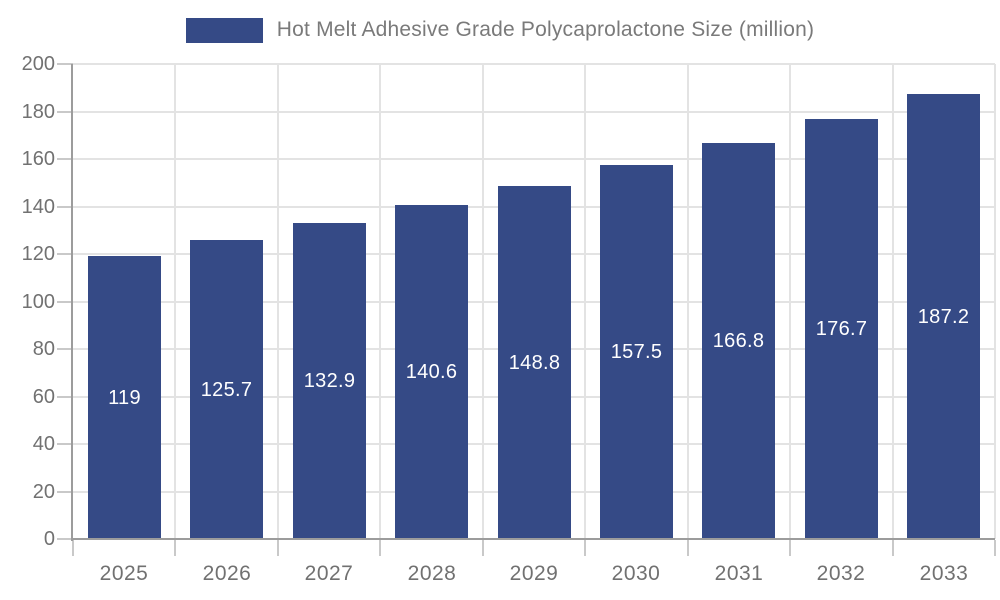 This screenshot has width=1000, height=600. I want to click on bar-value-label: 132.9, so click(329, 381).